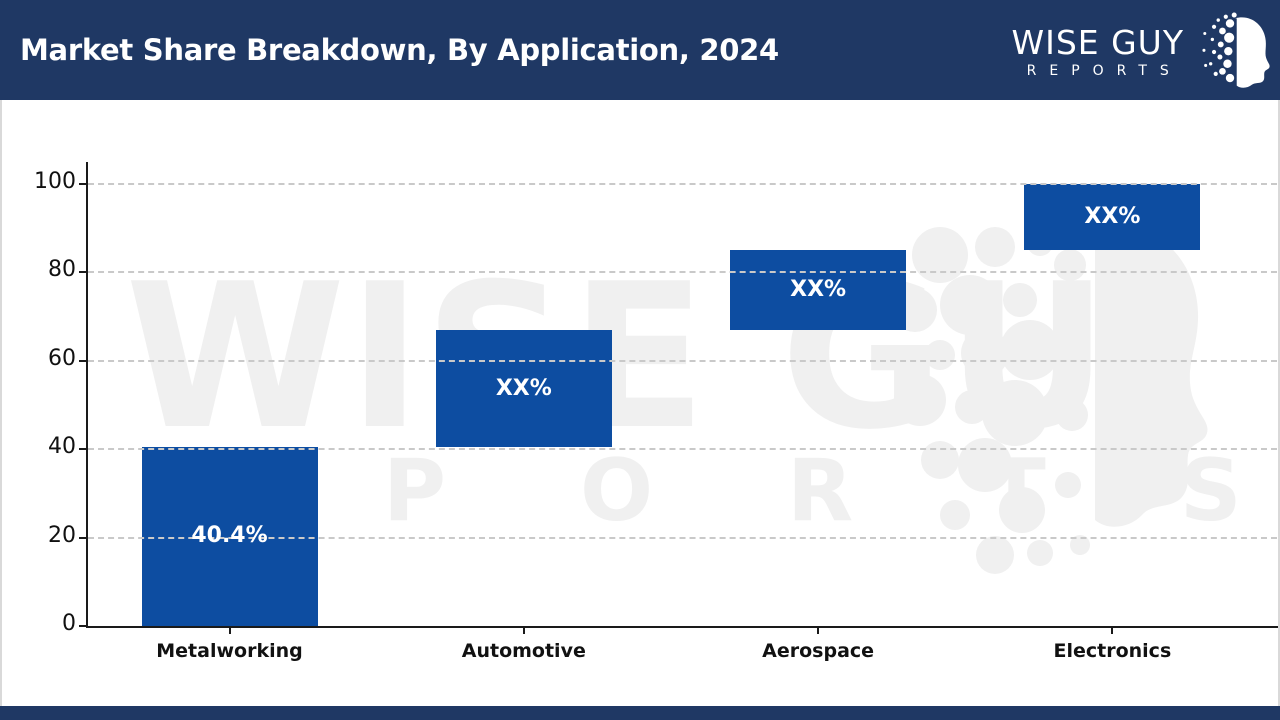  I want to click on footer-bar, so click(640, 713).